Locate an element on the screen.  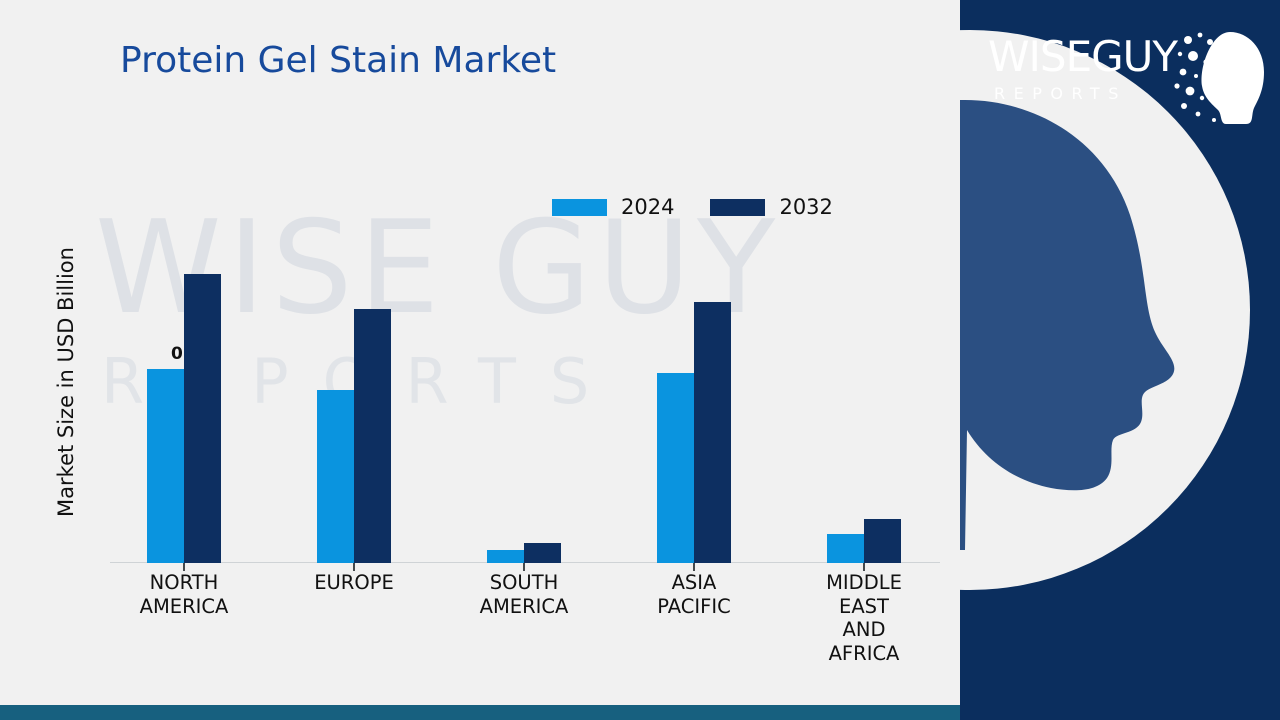
bar-group: SOUTH AMERICA is located at coordinates (524, 399).